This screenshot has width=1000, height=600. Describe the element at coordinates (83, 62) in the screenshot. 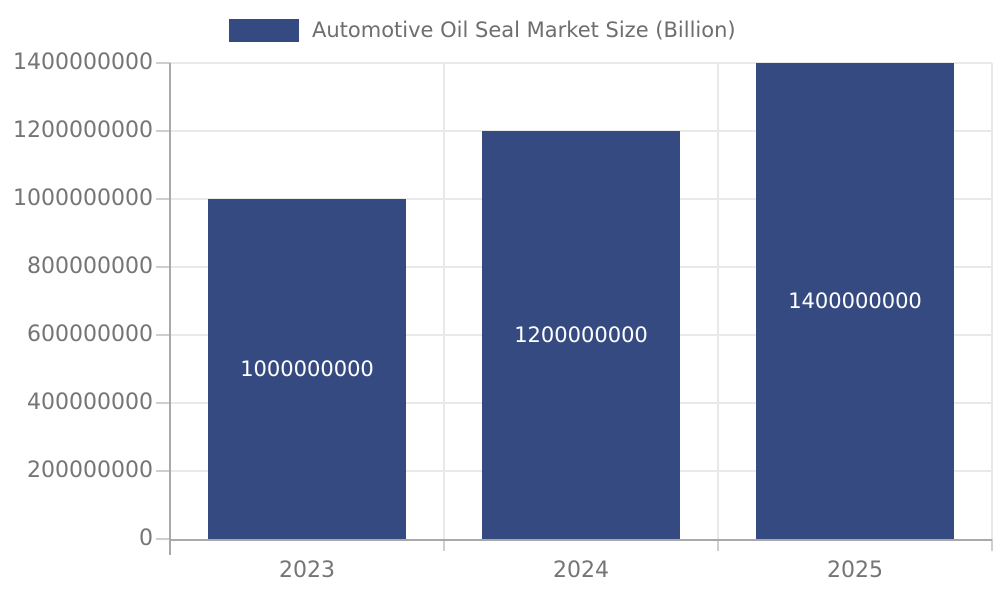

I see `y-tick-label: 1400000000` at that location.